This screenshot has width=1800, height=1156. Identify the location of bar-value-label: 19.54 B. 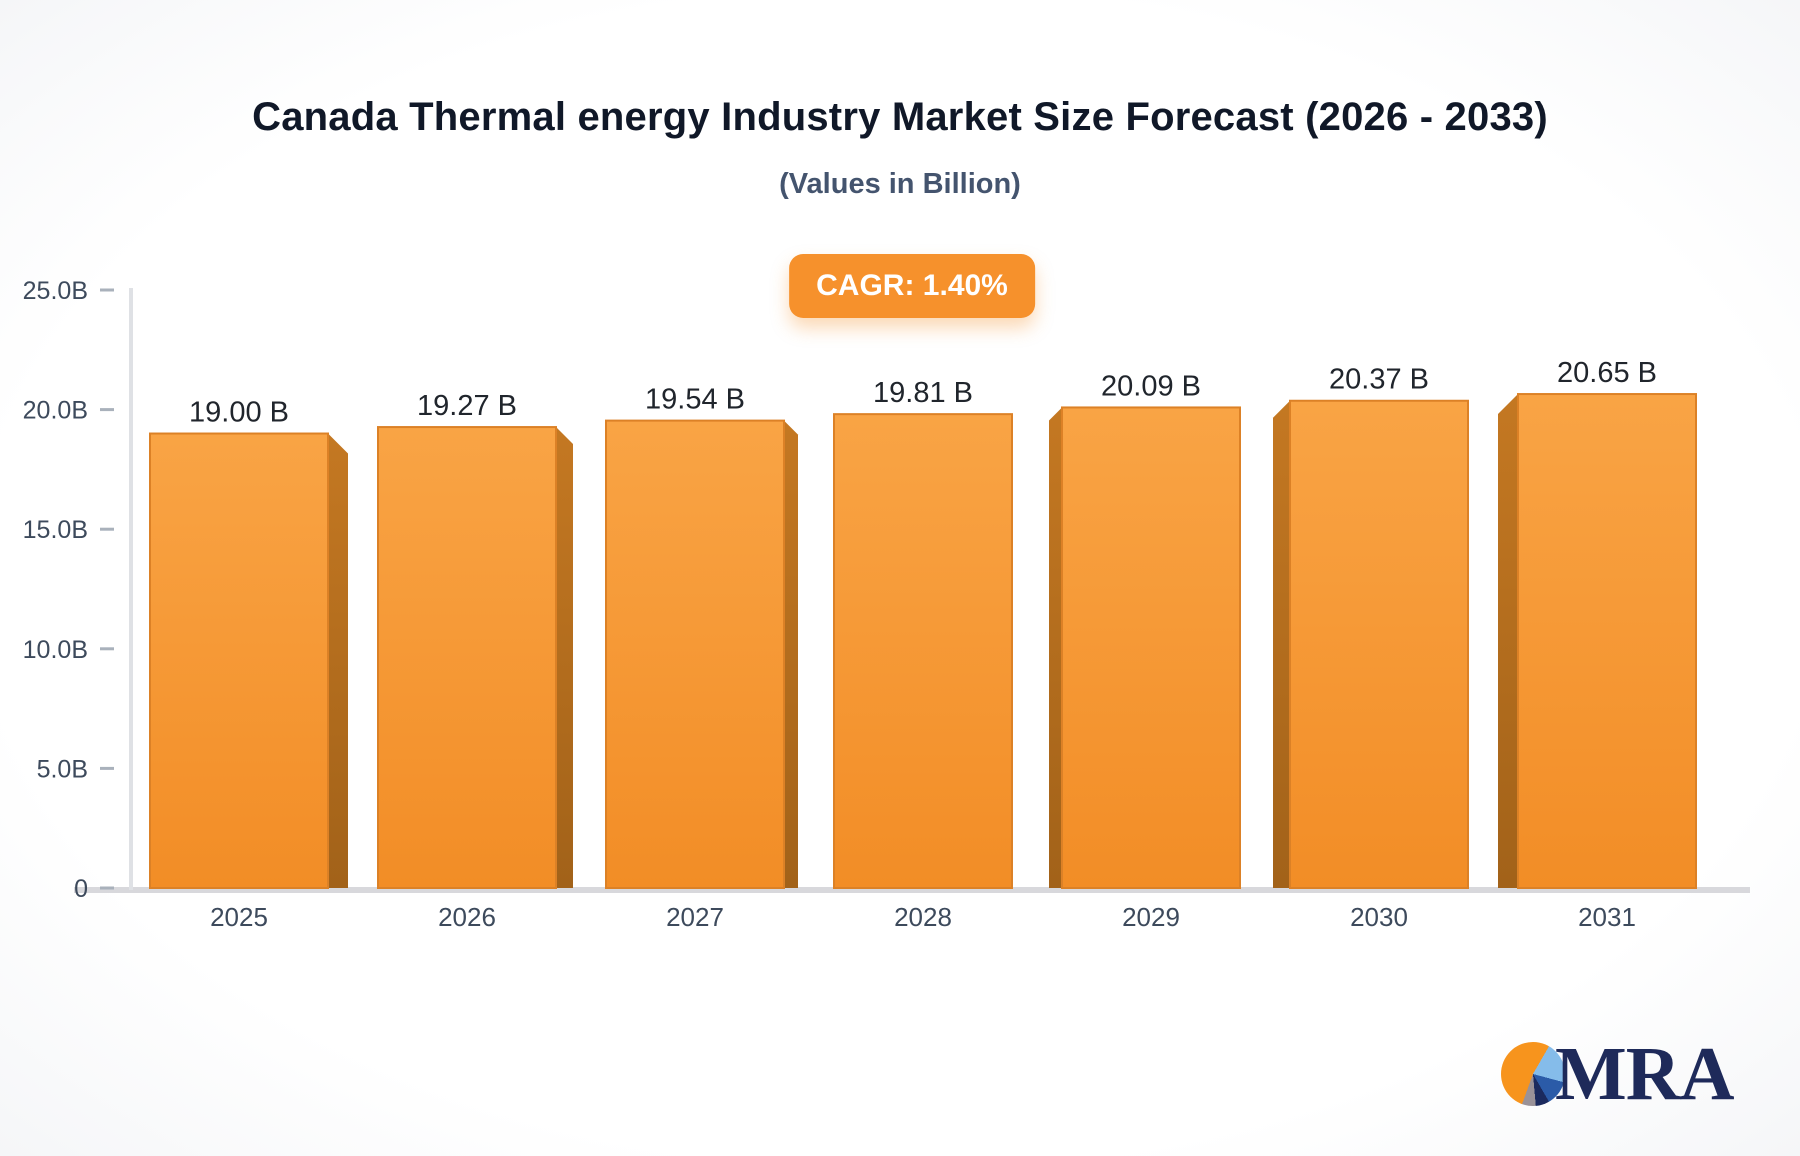
(695, 400).